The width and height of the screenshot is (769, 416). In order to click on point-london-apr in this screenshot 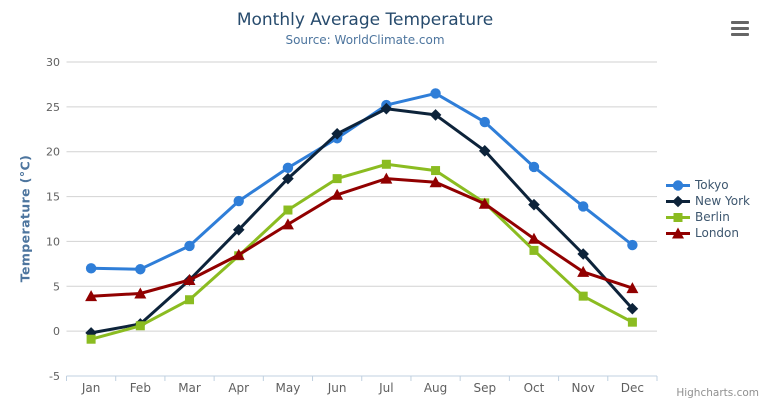, I will do `click(238, 254)`.